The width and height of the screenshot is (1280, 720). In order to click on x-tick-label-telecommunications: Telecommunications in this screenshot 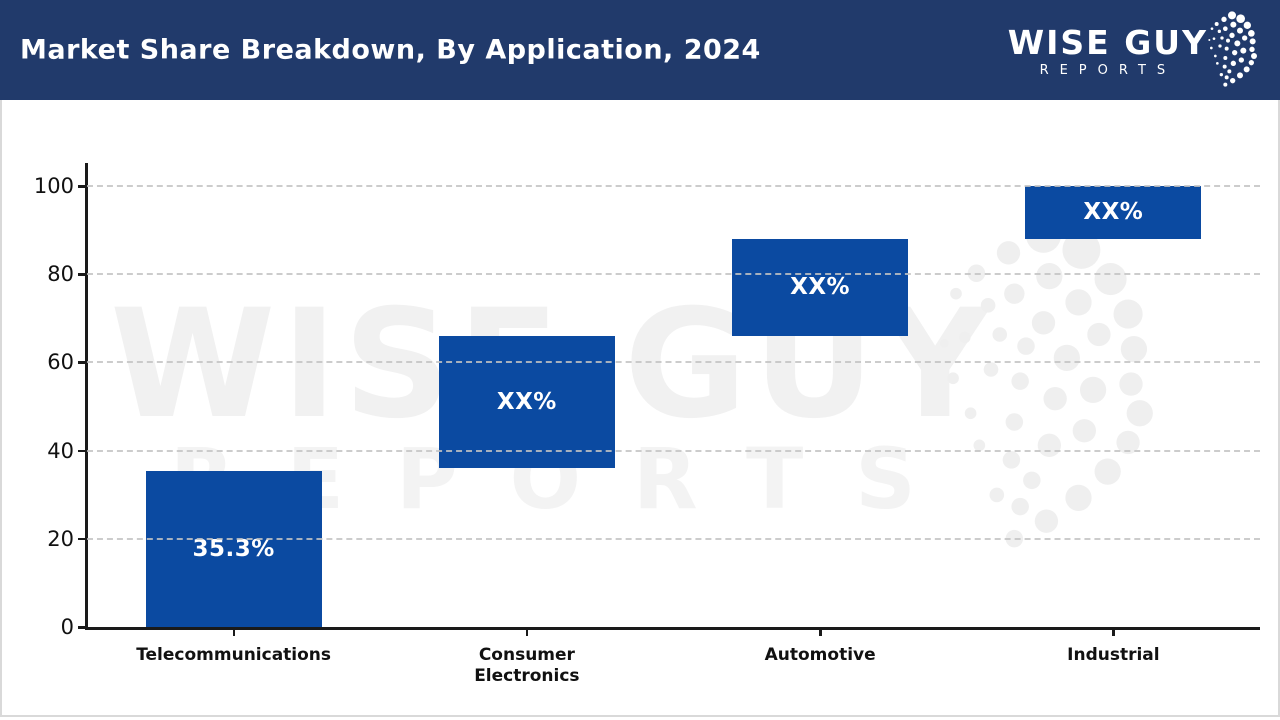, I will do `click(234, 655)`.